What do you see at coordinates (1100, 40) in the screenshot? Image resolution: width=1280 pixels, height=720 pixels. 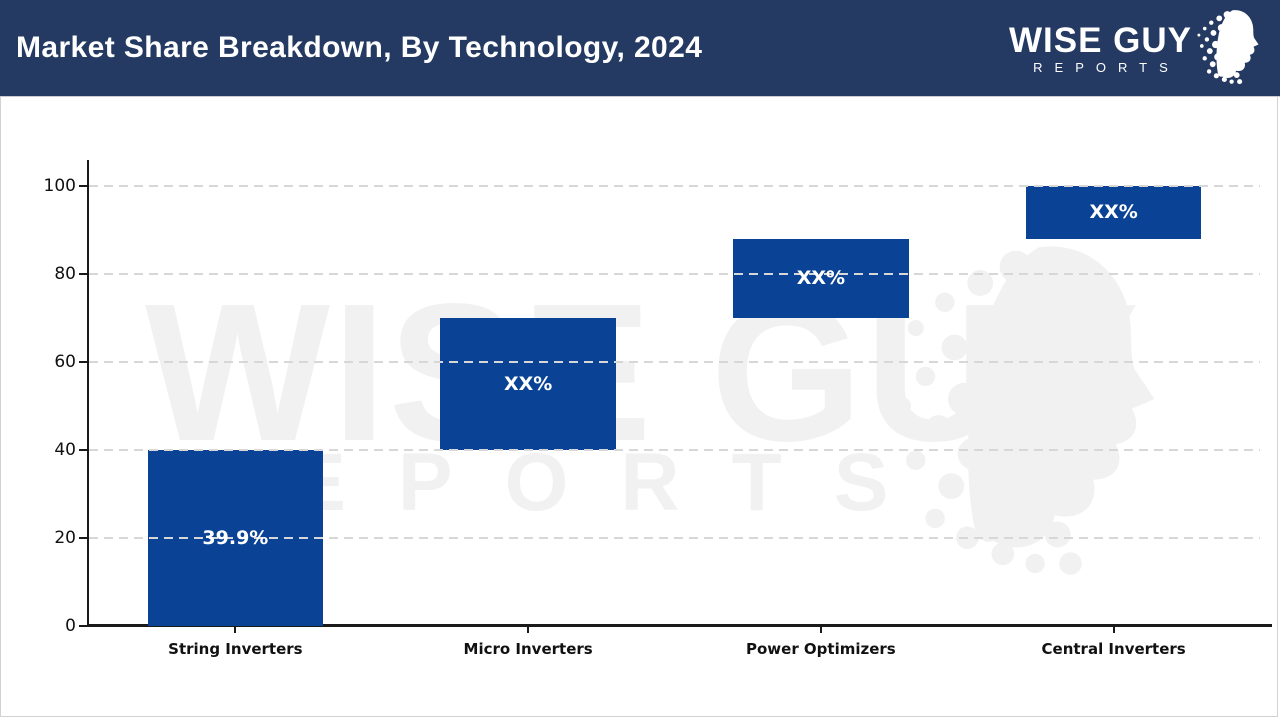 I see `logo-wordmark: WISE GUY` at bounding box center [1100, 40].